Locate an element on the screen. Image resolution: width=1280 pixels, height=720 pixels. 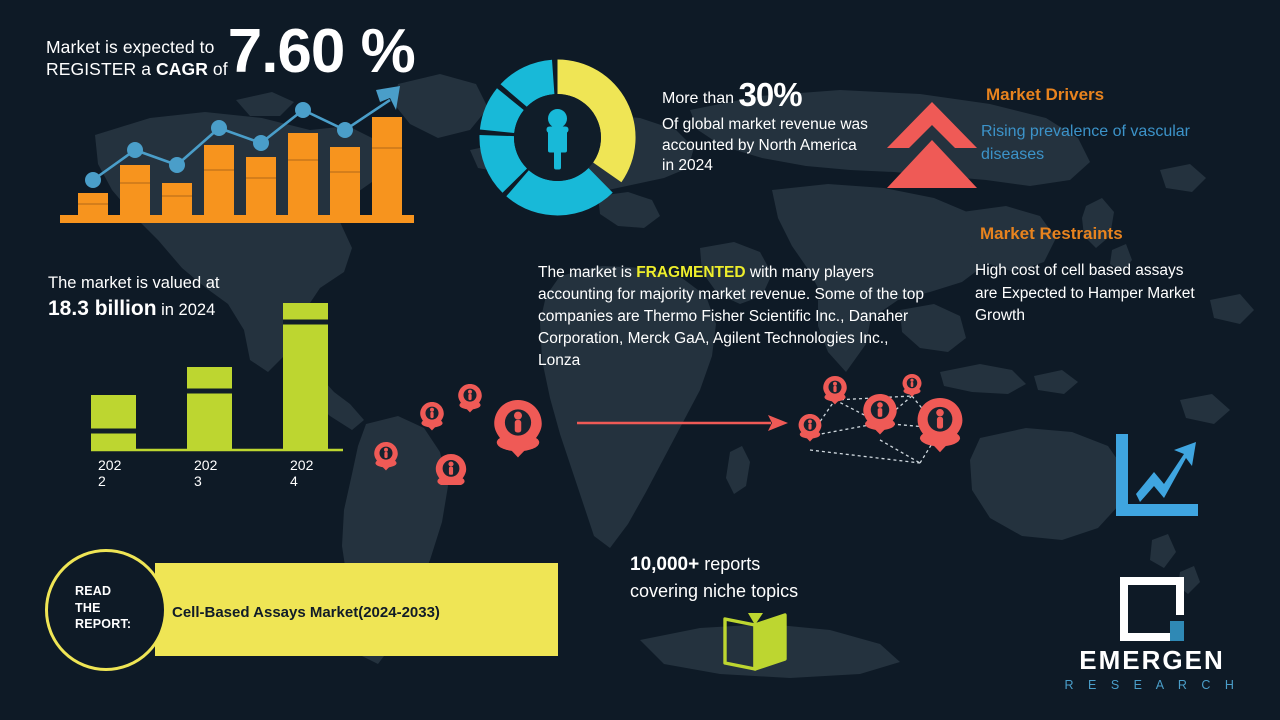
reports-count: 10,000+ is located at coordinates (665, 564).